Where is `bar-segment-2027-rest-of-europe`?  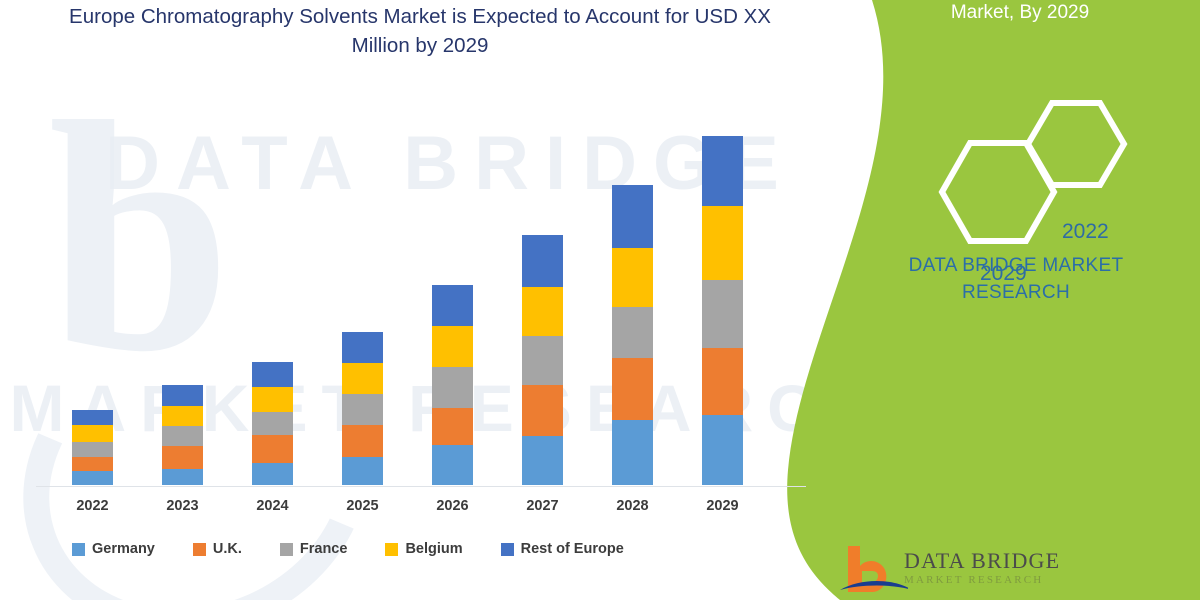
bar-segment-2027-rest-of-europe is located at coordinates (542, 261).